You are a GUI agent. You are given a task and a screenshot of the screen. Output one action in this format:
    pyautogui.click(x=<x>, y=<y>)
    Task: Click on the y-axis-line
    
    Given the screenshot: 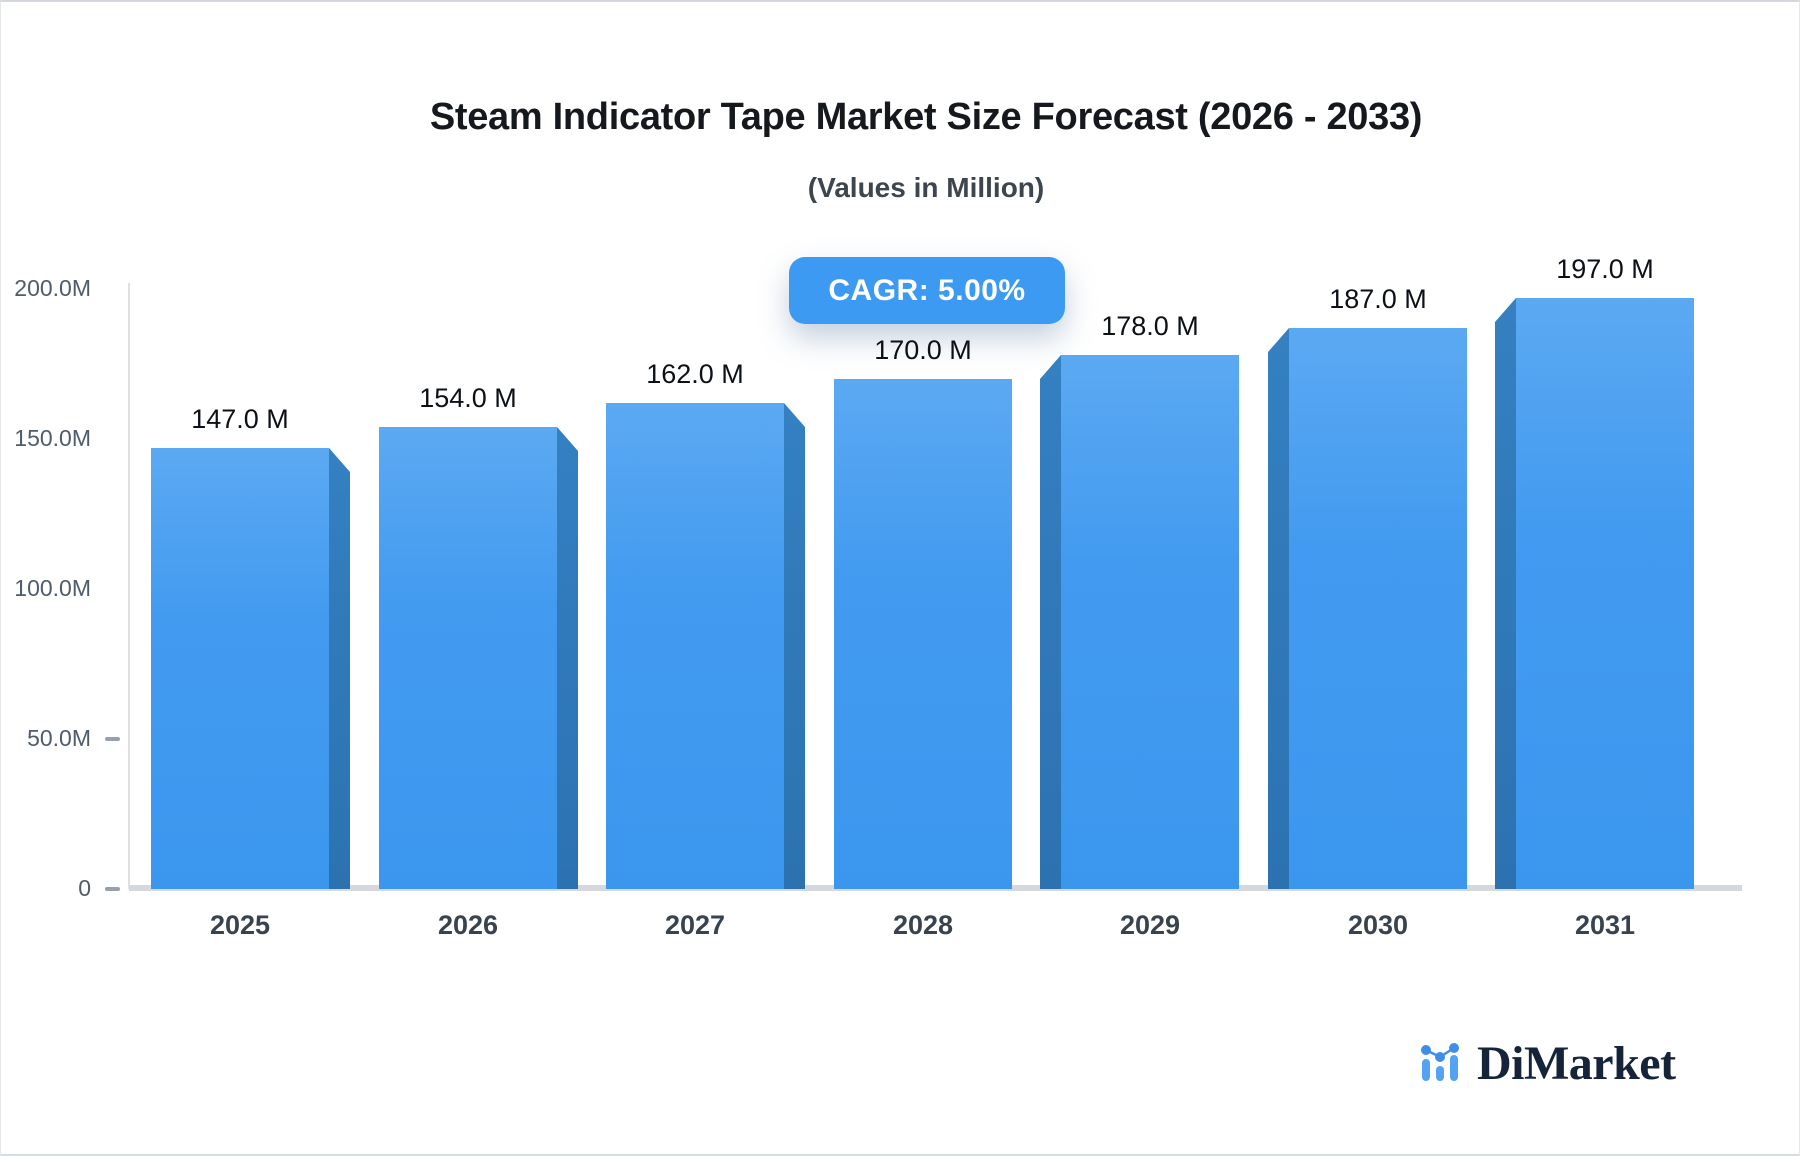 What is the action you would take?
    pyautogui.click(x=129, y=586)
    